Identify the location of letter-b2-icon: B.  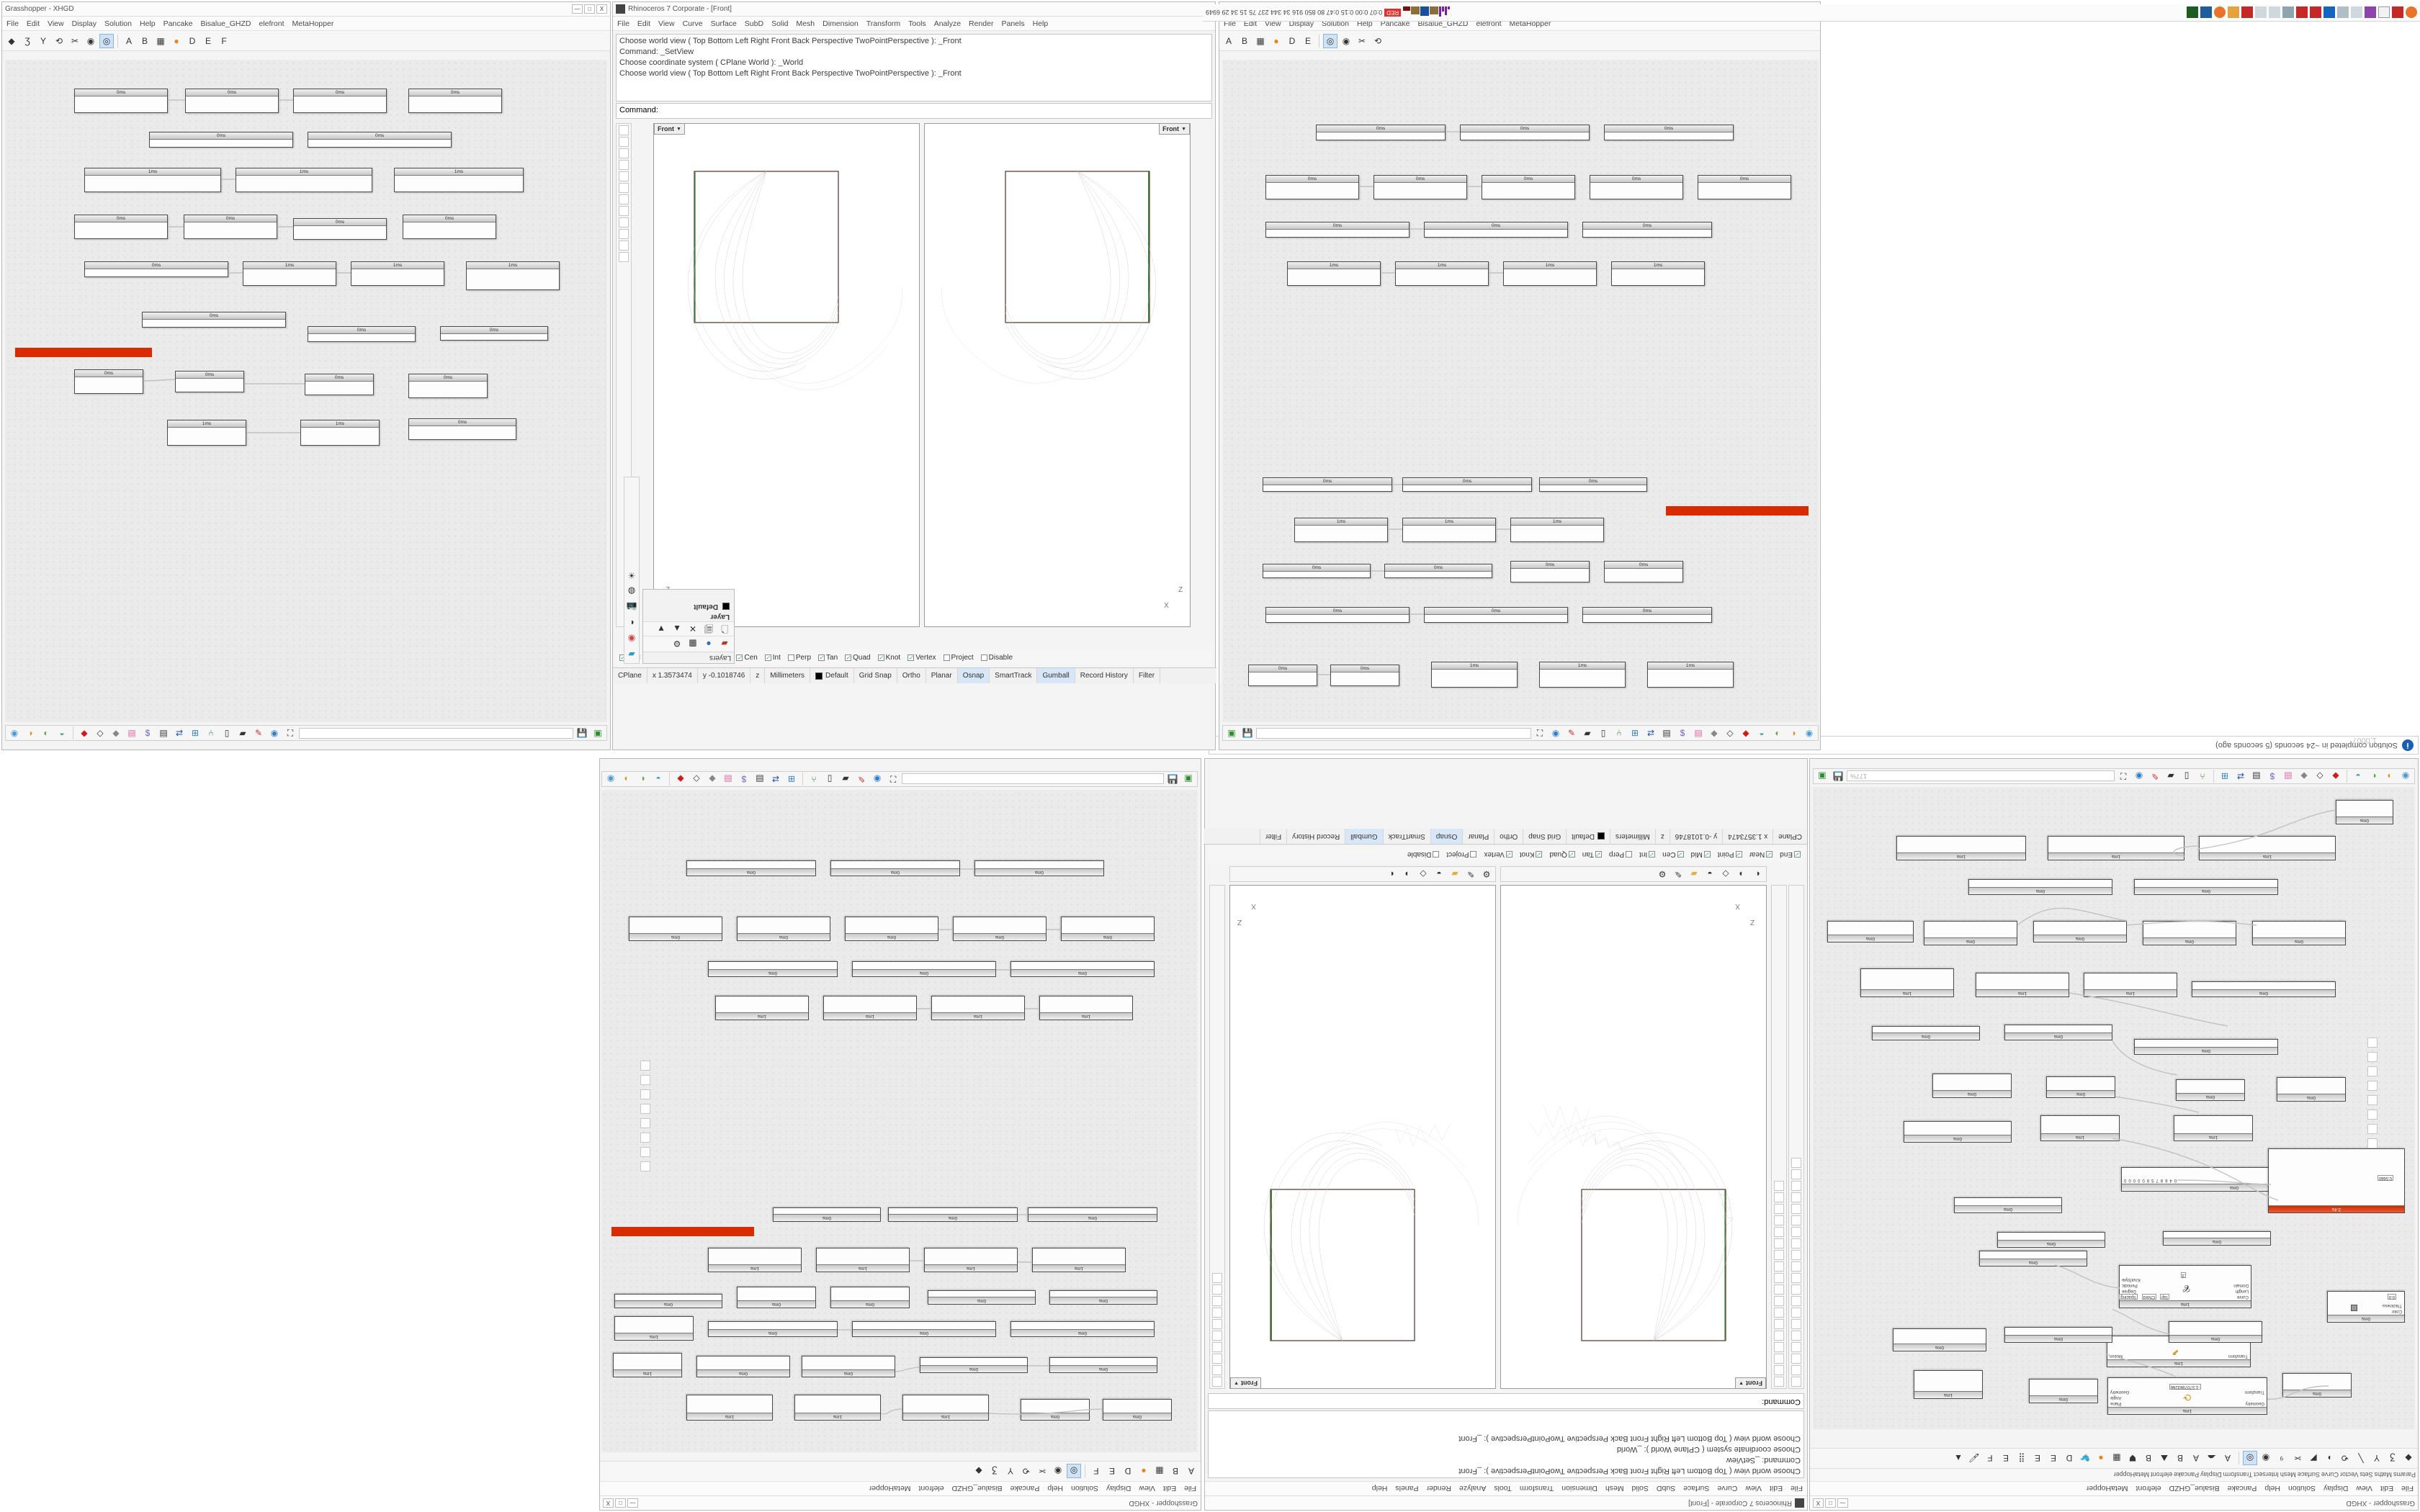
(2149, 1458).